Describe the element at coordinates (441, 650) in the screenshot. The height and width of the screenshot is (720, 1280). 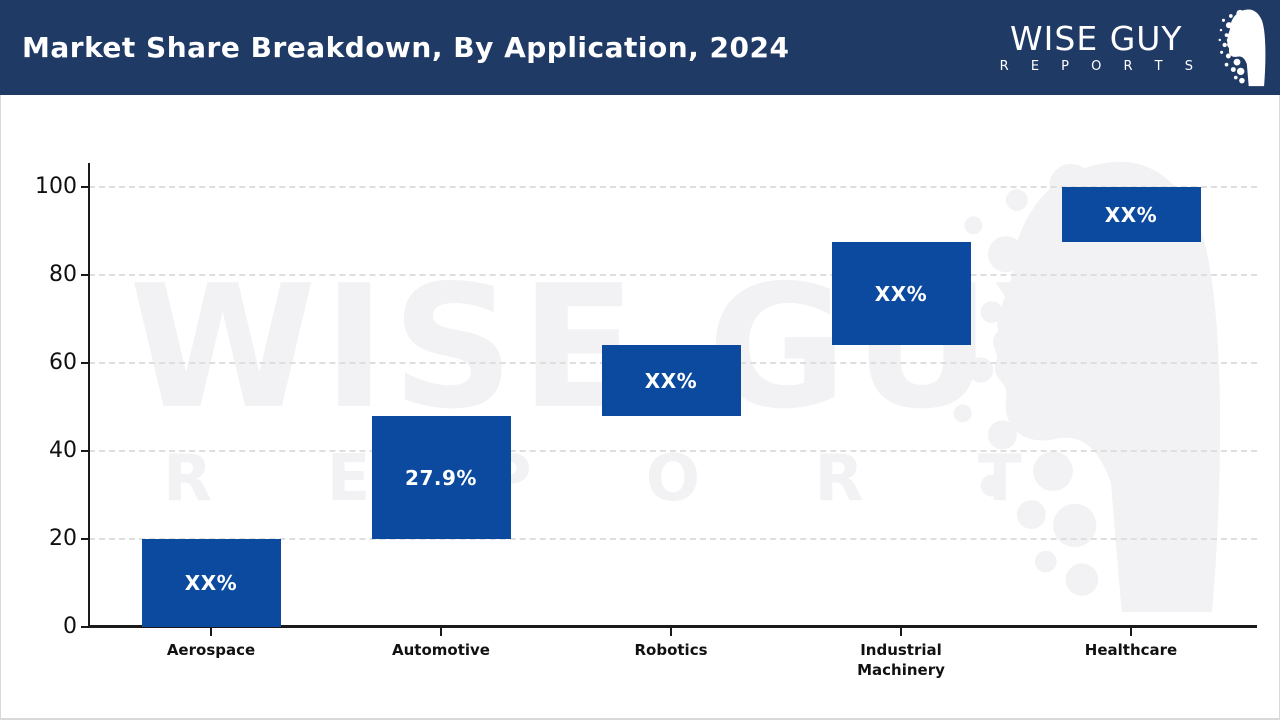
I see `x-tick-label-automotive: Automotive` at that location.